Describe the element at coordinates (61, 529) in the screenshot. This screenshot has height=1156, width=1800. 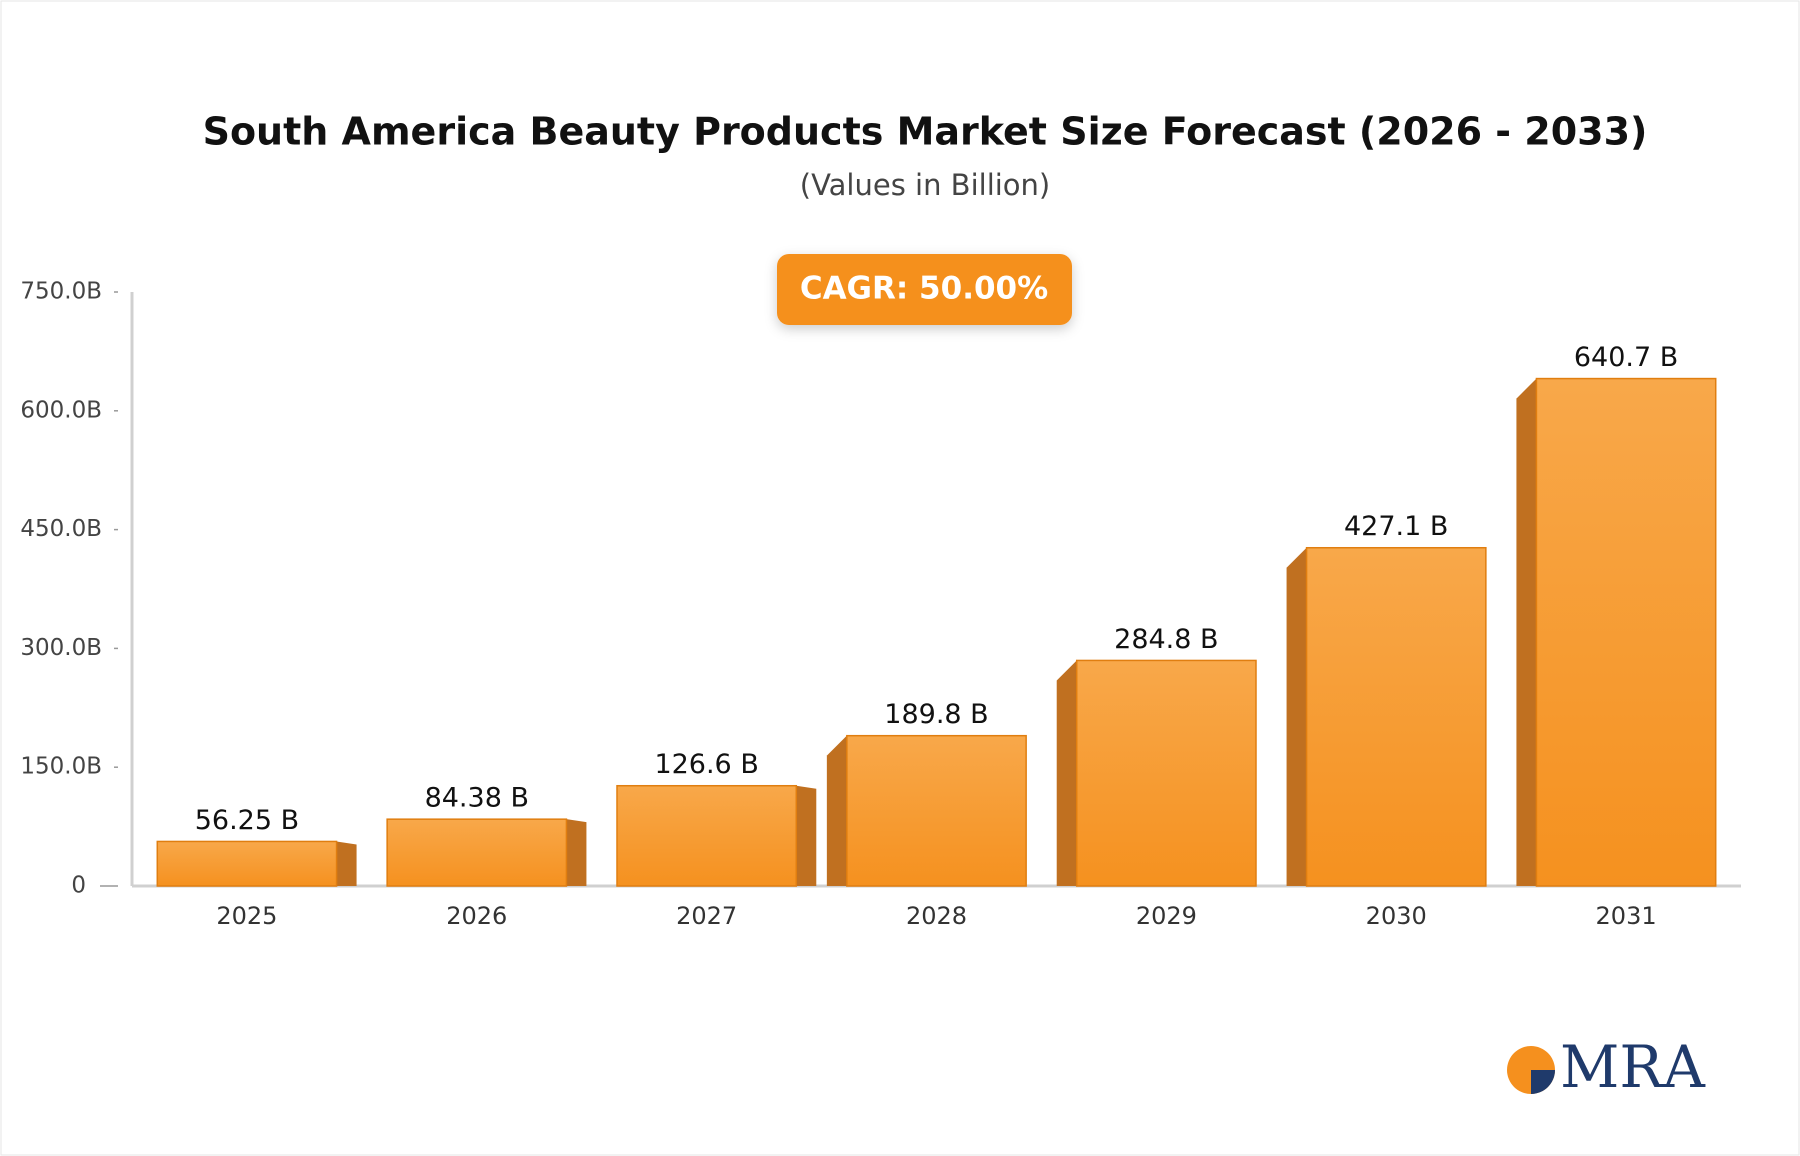
I see `y-tick-label: 450.0B` at that location.